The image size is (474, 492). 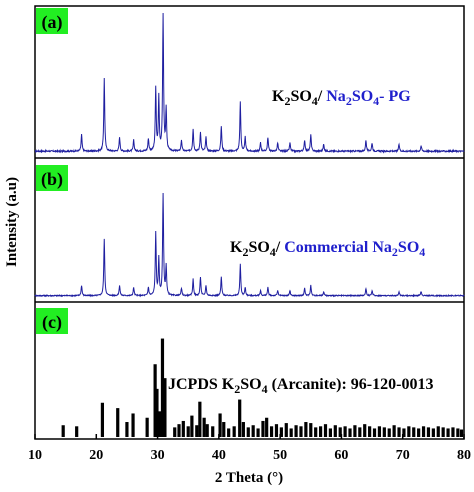 I want to click on x-tick-label: 70, so click(x=403, y=455).